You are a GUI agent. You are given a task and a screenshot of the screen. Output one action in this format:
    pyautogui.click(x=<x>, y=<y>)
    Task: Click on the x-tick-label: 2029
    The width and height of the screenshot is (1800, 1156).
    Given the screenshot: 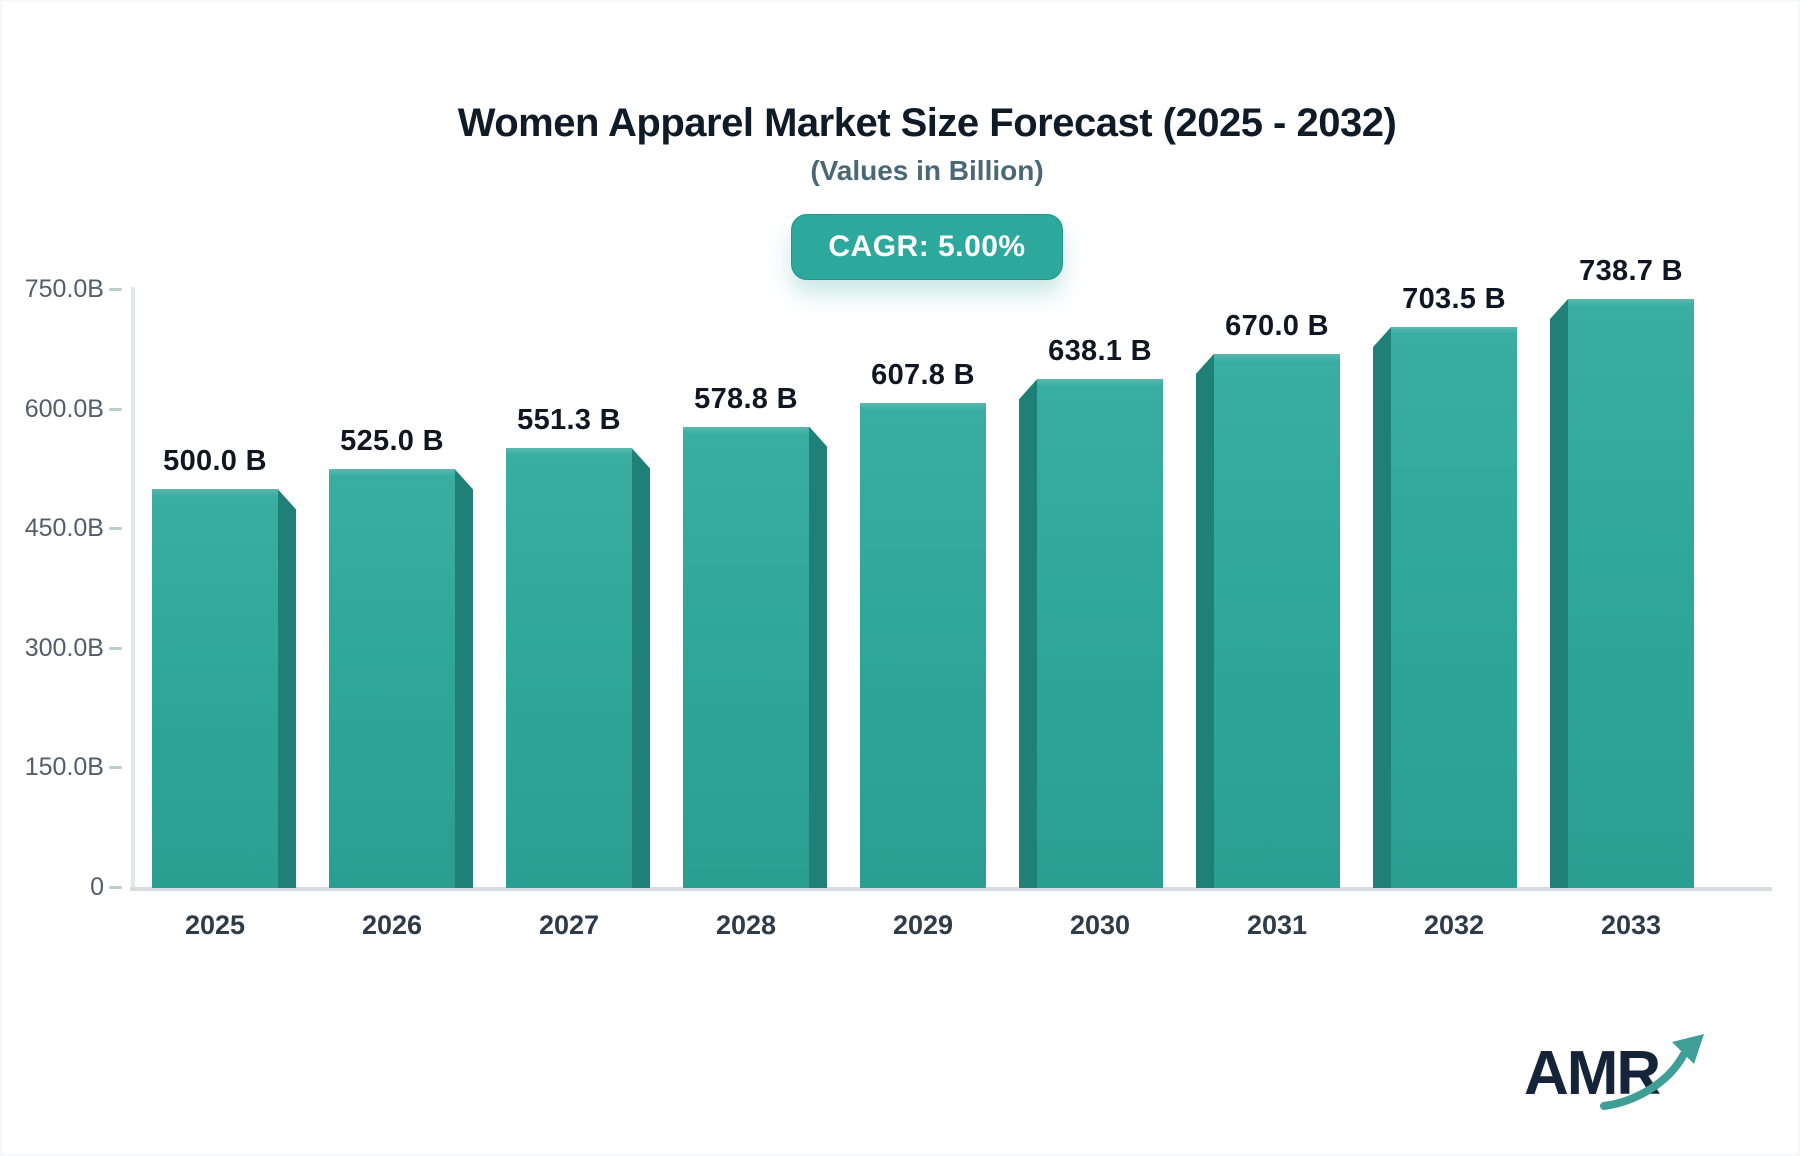 What is the action you would take?
    pyautogui.click(x=923, y=925)
    